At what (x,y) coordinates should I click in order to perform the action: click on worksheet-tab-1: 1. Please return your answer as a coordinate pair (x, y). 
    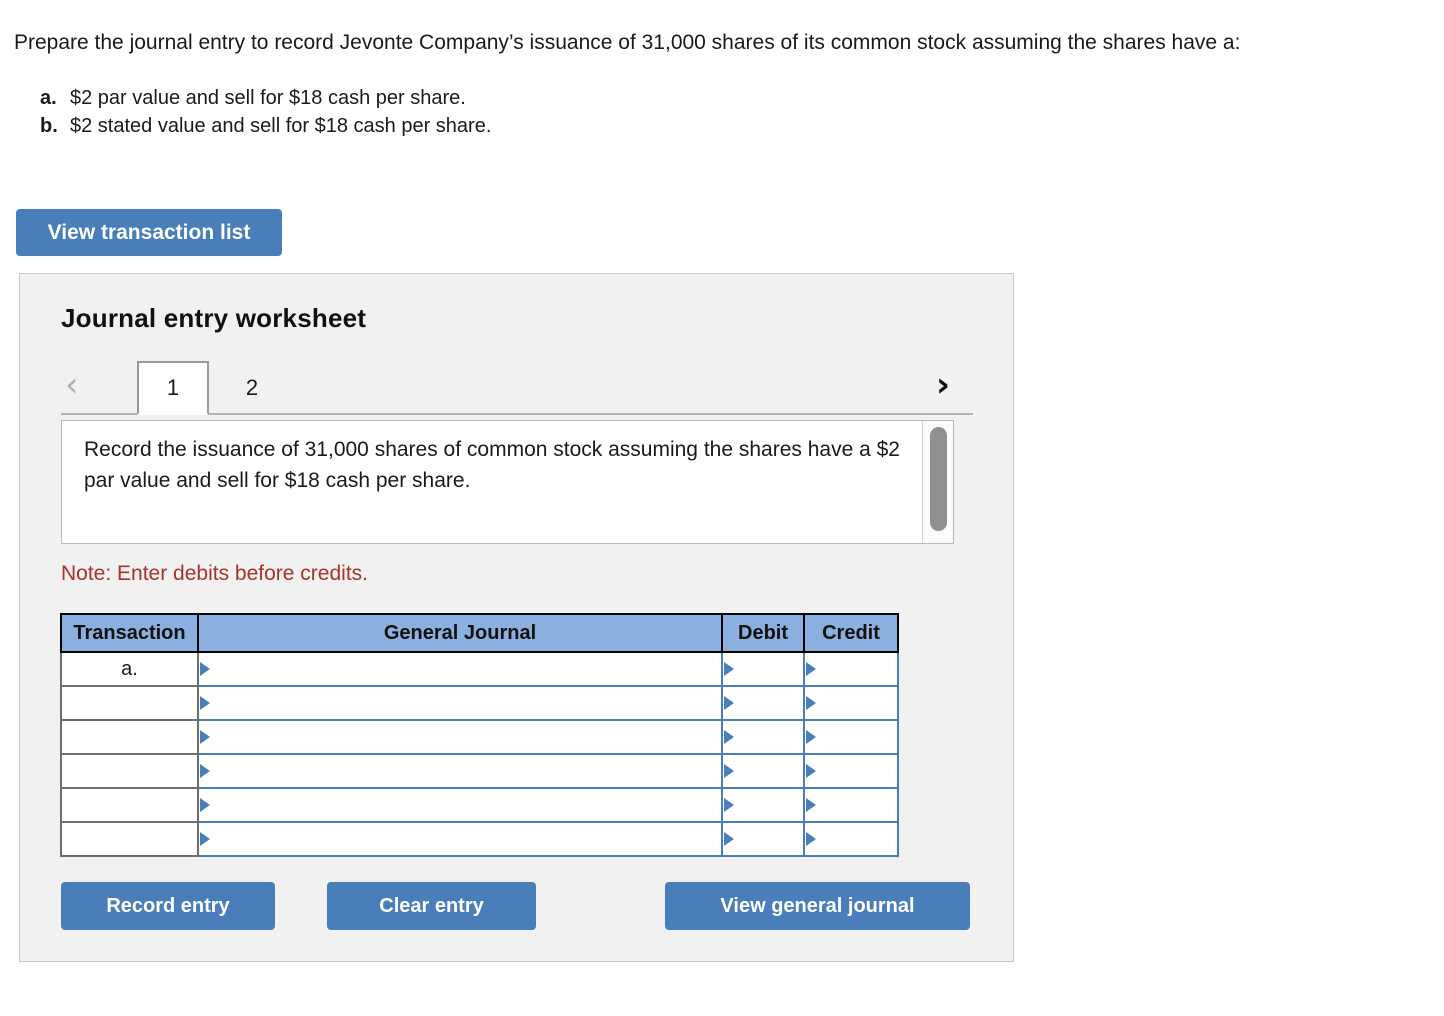
    Looking at the image, I should click on (173, 388).